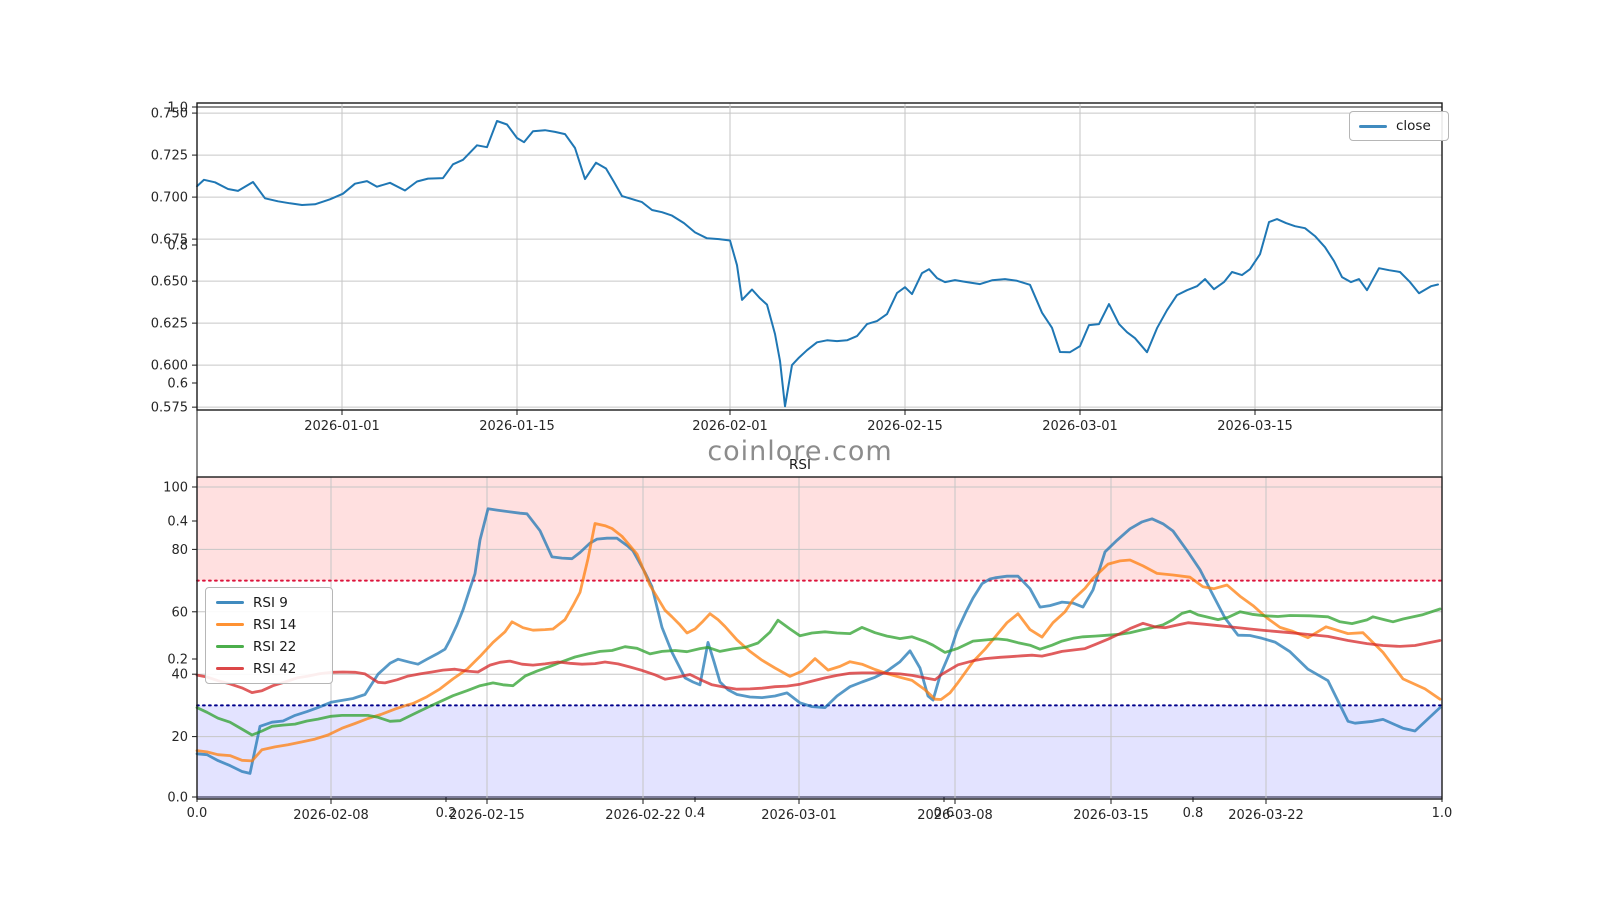 The height and width of the screenshot is (900, 1600). What do you see at coordinates (275, 646) in the screenshot?
I see `legend-rsi22-label: RSI 22` at bounding box center [275, 646].